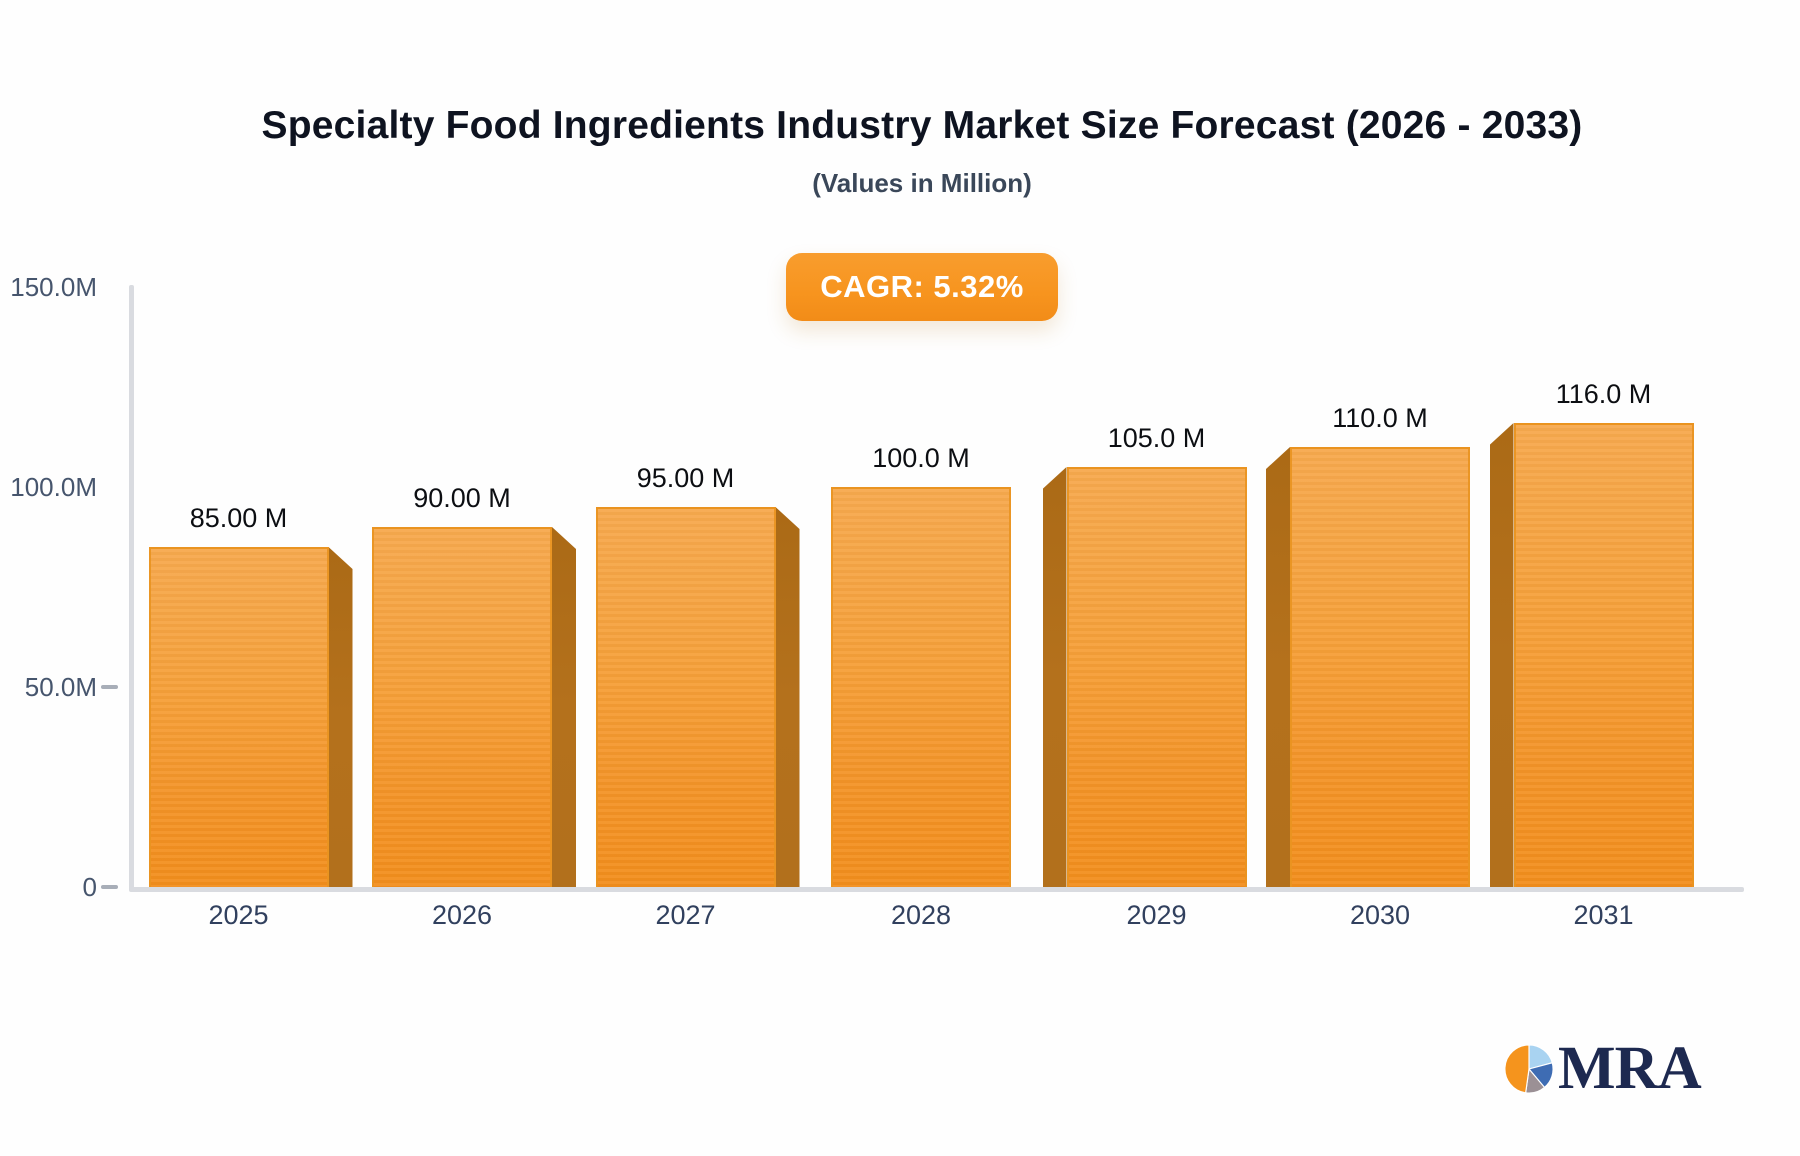 This screenshot has width=1800, height=1156. Describe the element at coordinates (921, 915) in the screenshot. I see `x-axis-label-2028: 2028` at that location.